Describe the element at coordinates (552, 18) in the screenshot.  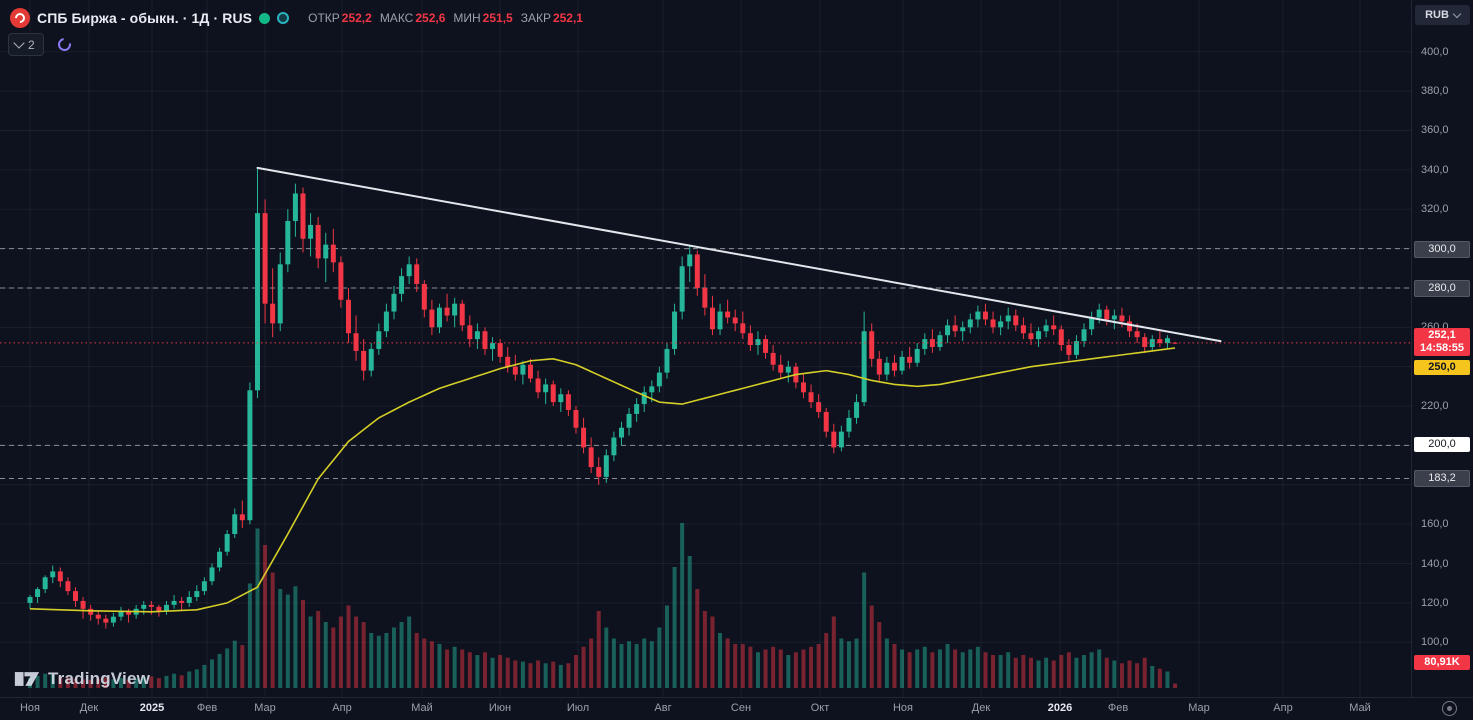
I see `ohlc-item: ЗАКР 252,1` at that location.